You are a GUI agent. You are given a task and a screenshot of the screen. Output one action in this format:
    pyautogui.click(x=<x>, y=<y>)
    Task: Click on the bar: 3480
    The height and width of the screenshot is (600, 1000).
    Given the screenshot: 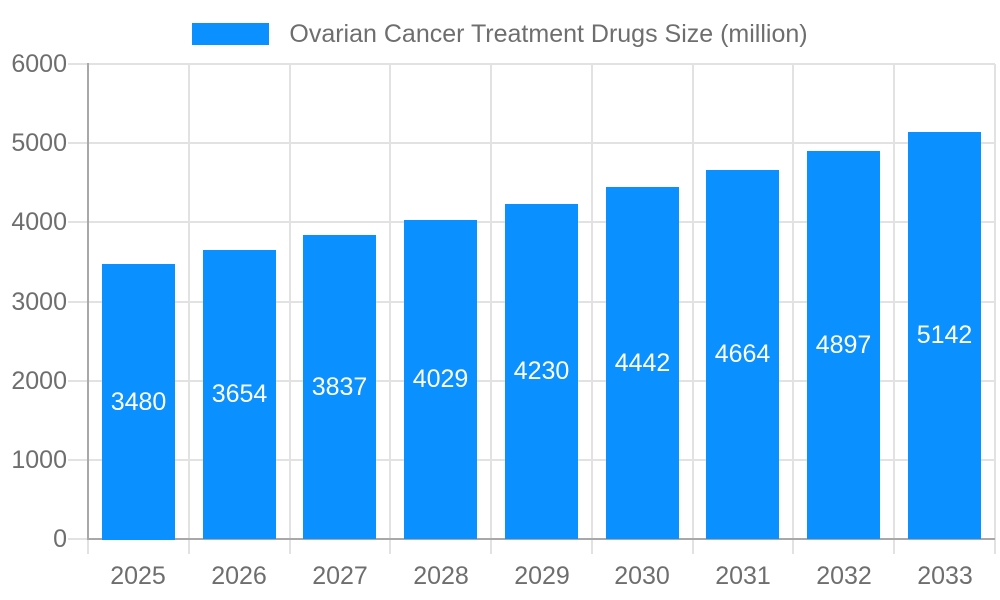 What is the action you would take?
    pyautogui.click(x=138, y=402)
    